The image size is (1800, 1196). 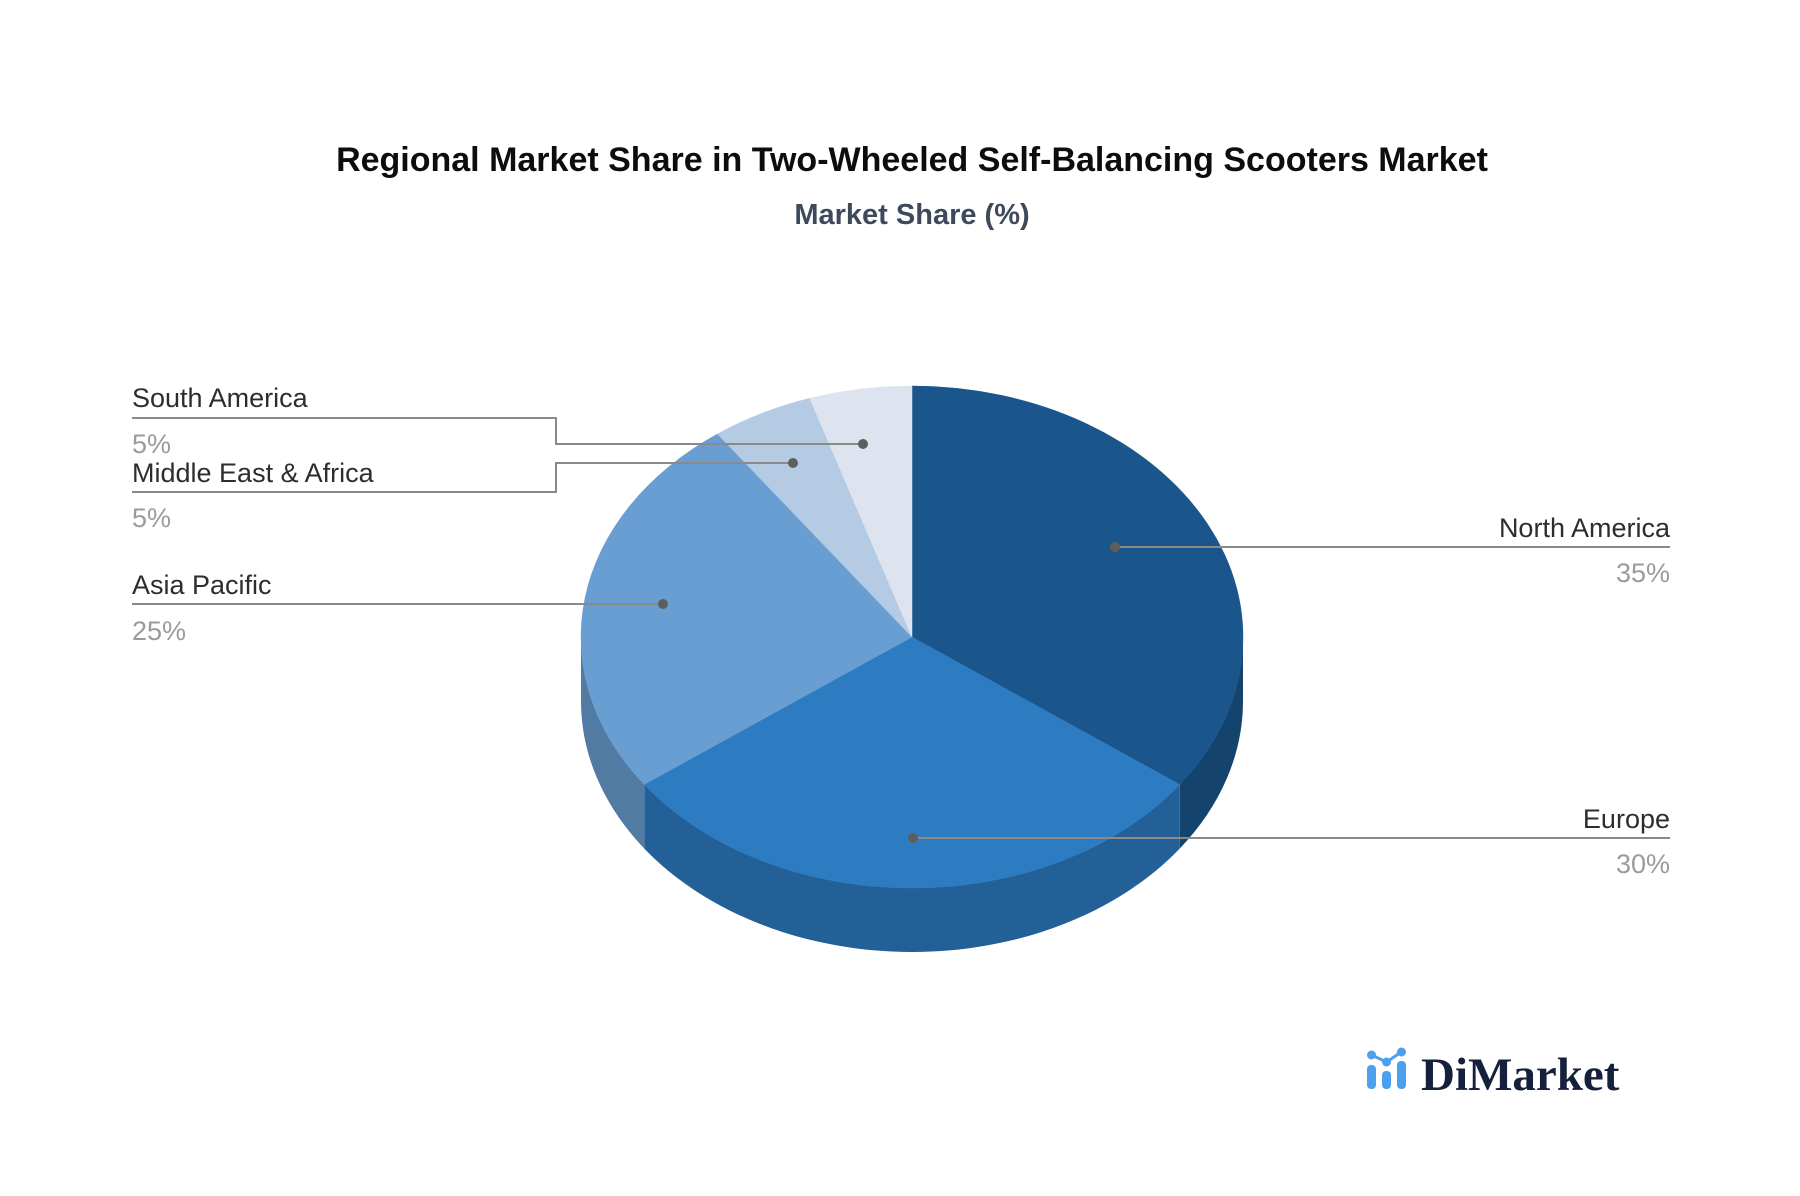 I want to click on brand-logo: DiMarket, so click(x=1493, y=1074).